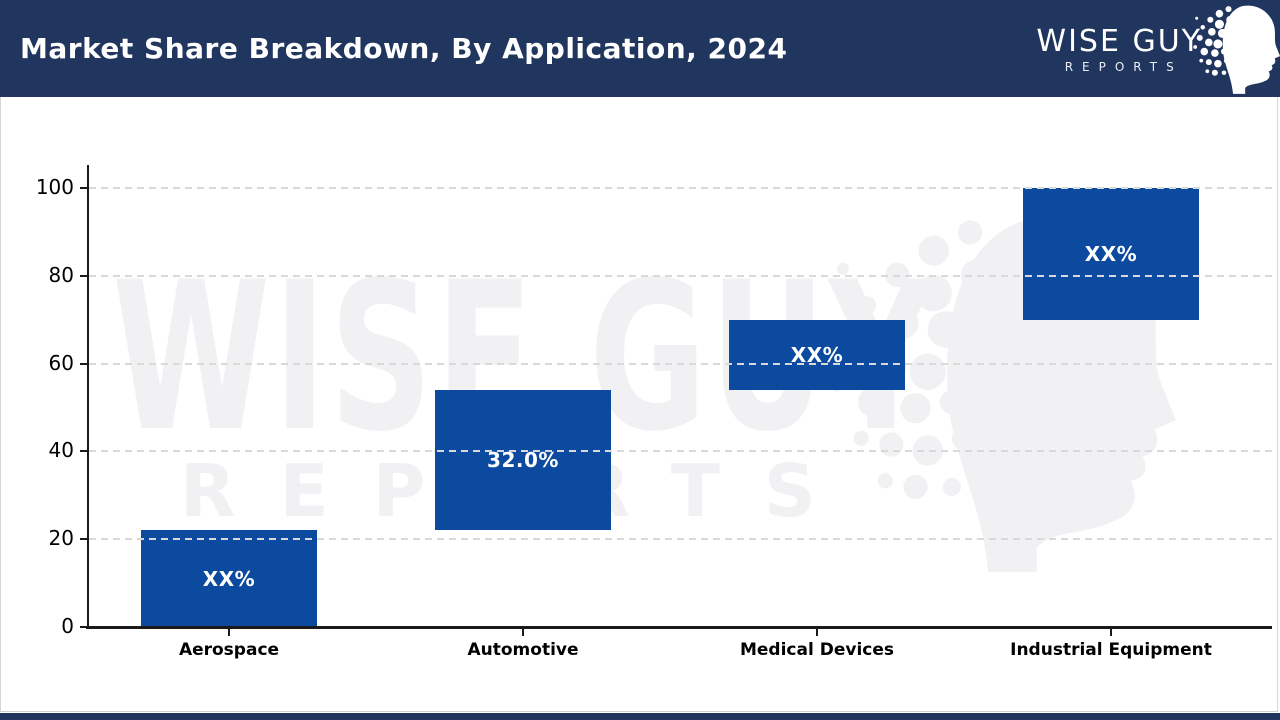  What do you see at coordinates (54, 187) in the screenshot?
I see `y-axis-tick-label: 100` at bounding box center [54, 187].